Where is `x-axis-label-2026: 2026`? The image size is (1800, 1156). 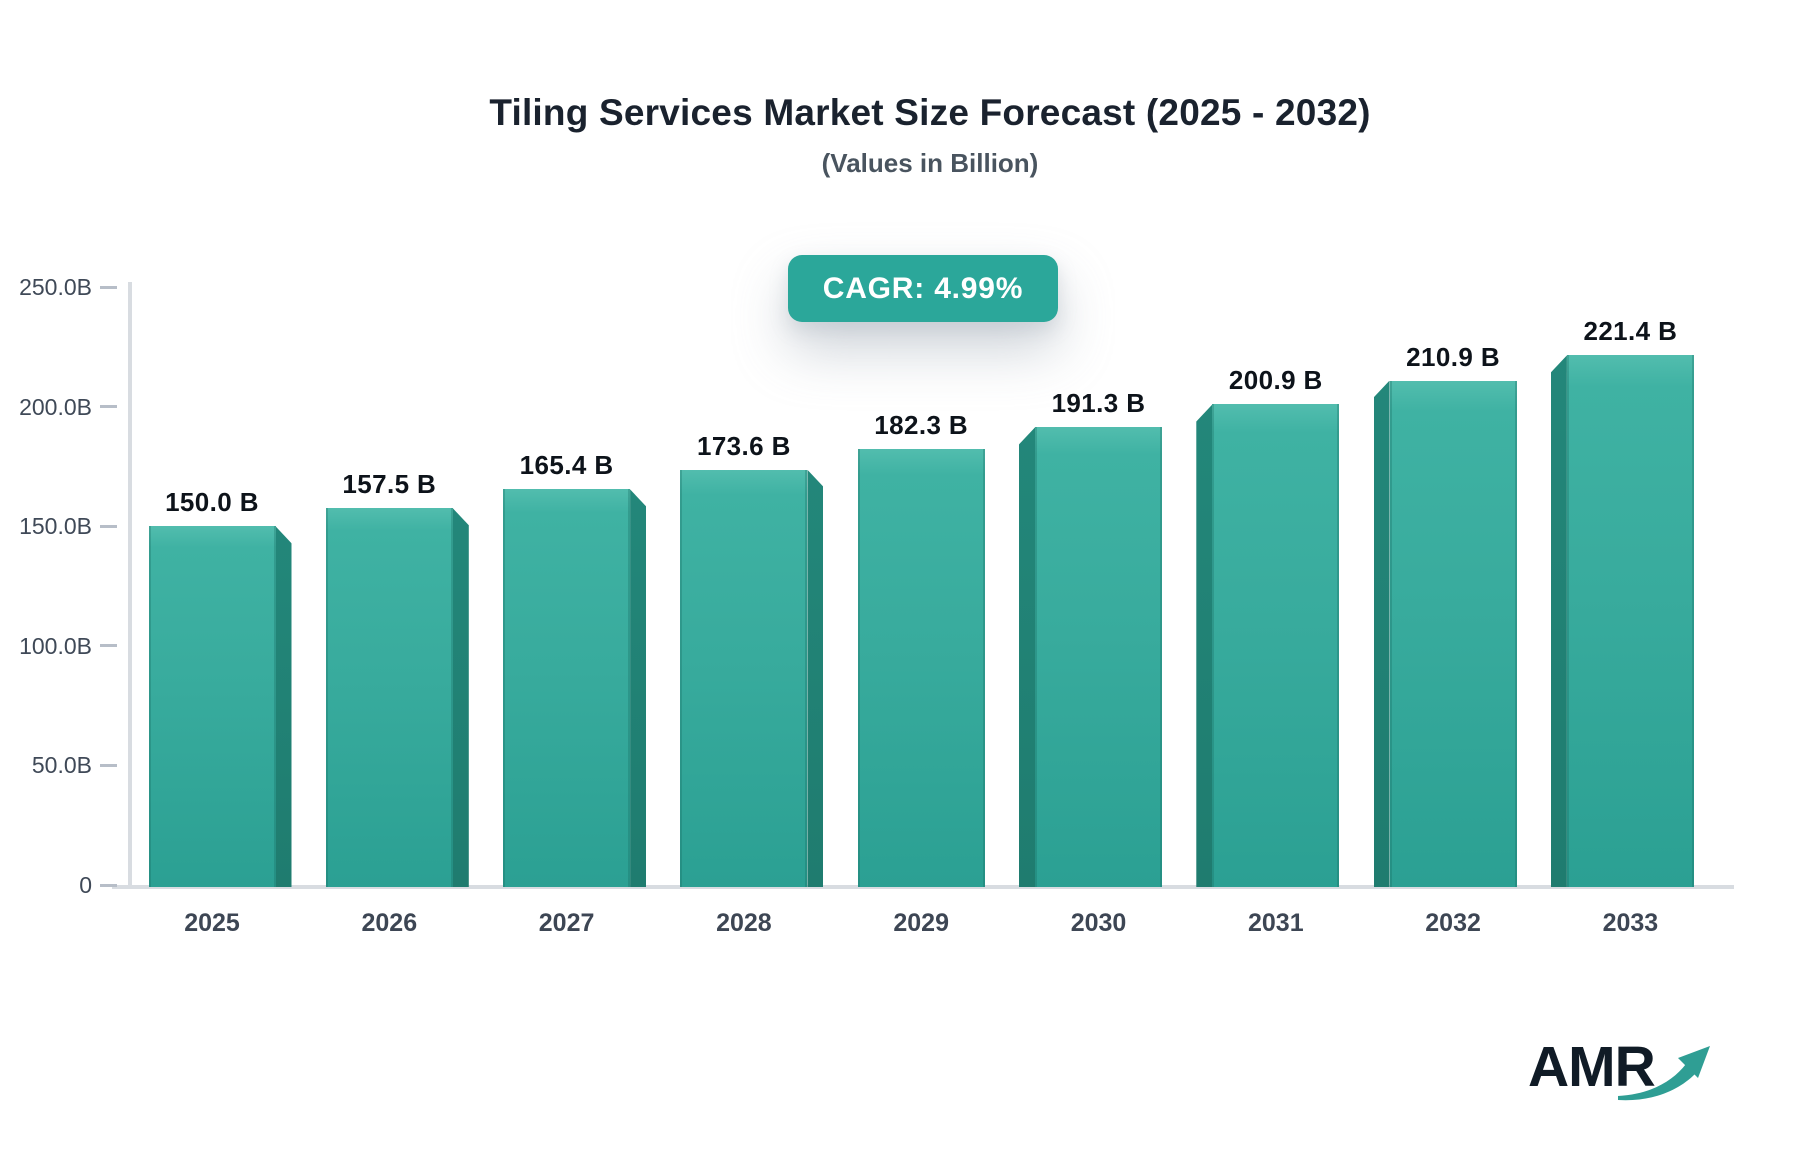
x-axis-label-2026: 2026 is located at coordinates (389, 923).